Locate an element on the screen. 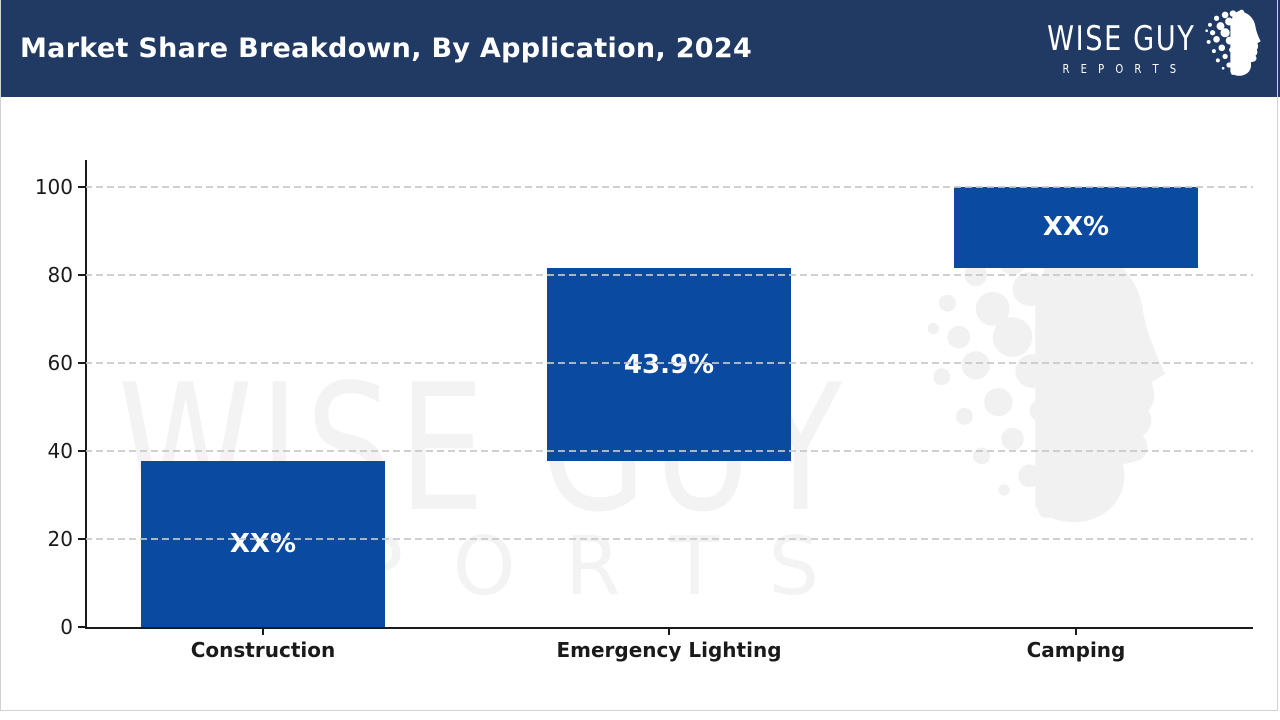  y-tick-label: 80 is located at coordinates (60, 275).